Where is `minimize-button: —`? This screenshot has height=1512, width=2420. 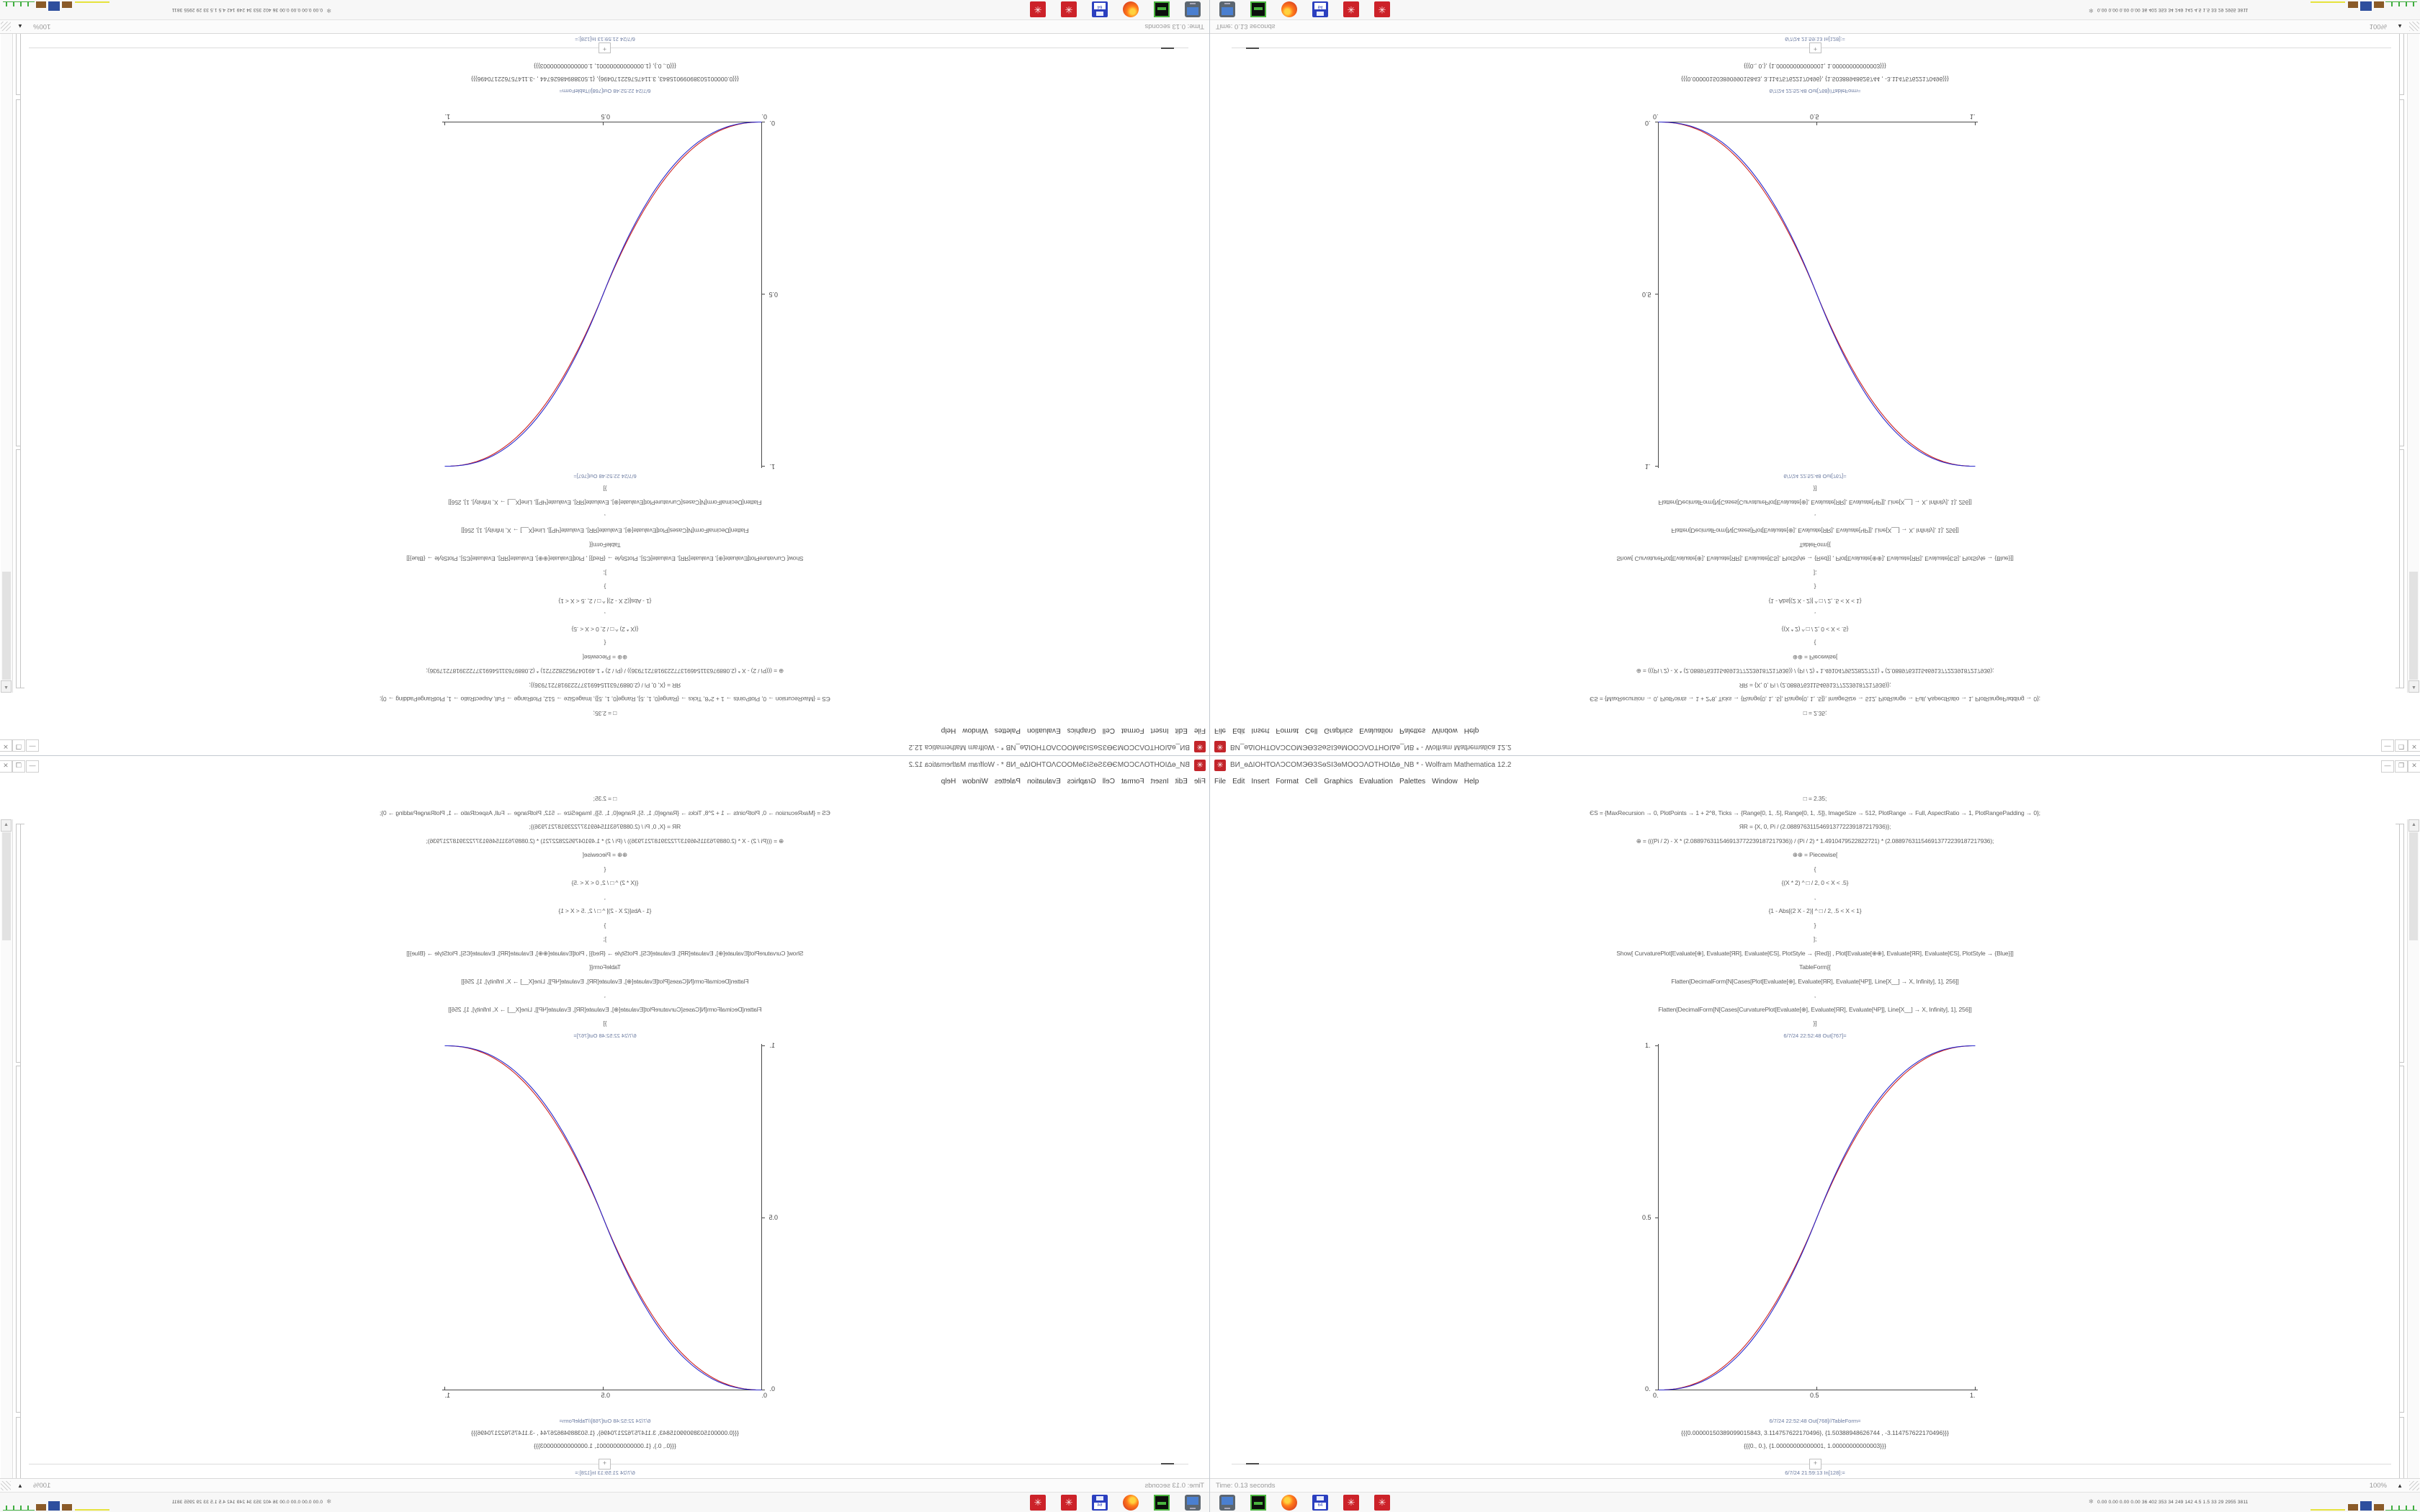
minimize-button: — is located at coordinates (2387, 766).